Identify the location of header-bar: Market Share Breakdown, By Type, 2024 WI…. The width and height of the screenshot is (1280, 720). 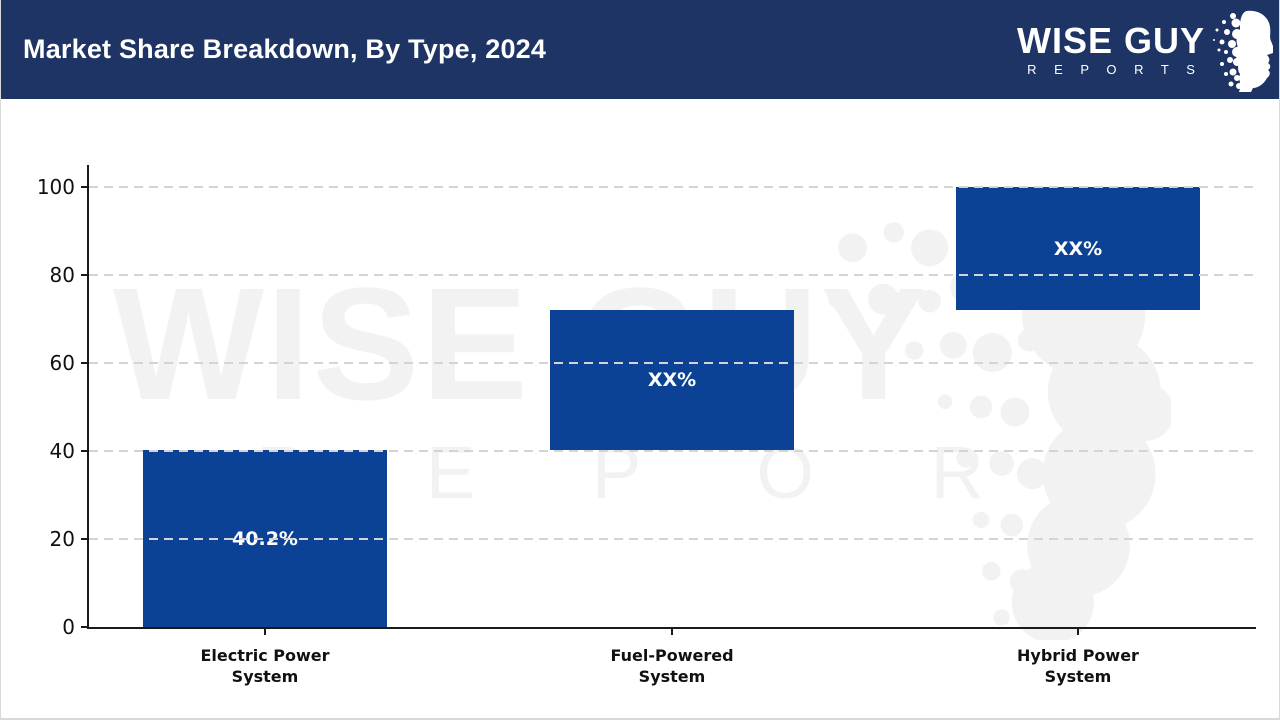
(640, 49).